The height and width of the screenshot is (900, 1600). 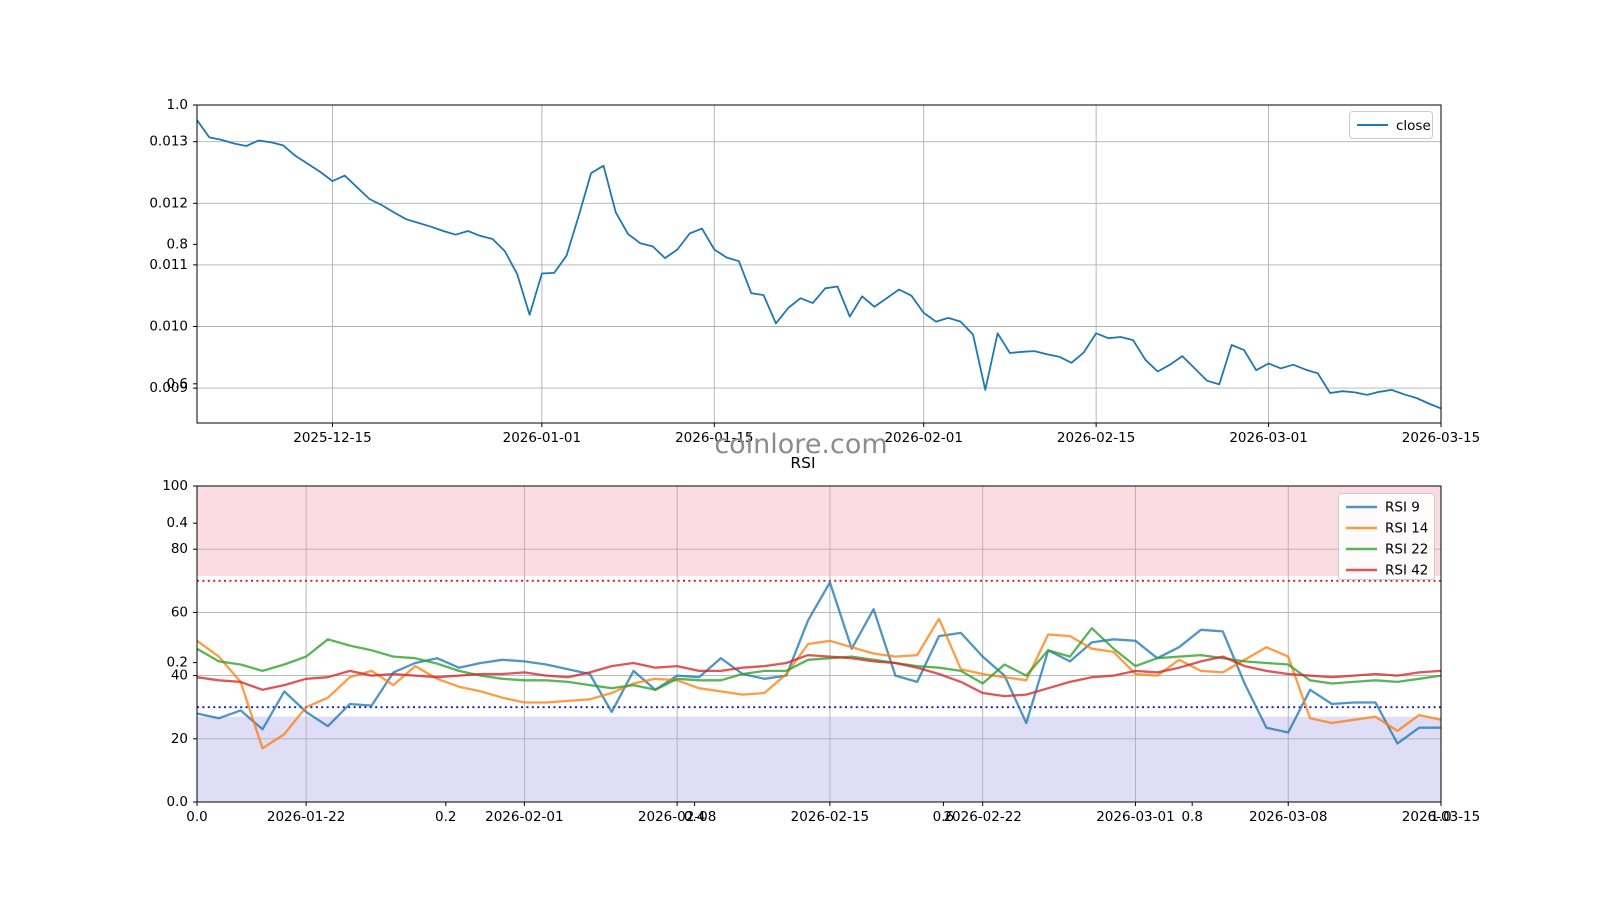 I want to click on hidden-x-tick-label: 0.6, so click(x=943, y=817).